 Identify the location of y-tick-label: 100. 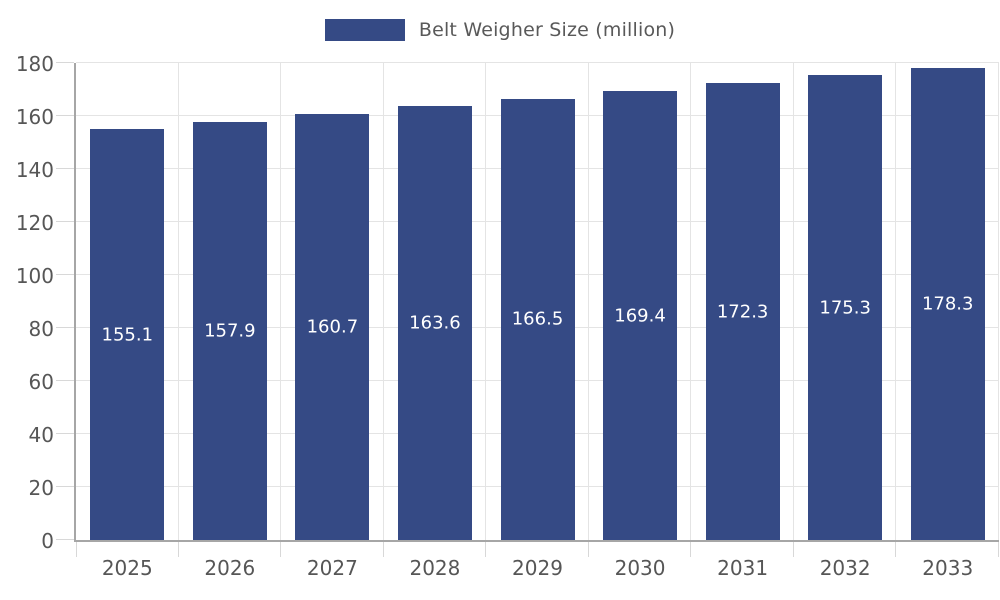
(34, 275).